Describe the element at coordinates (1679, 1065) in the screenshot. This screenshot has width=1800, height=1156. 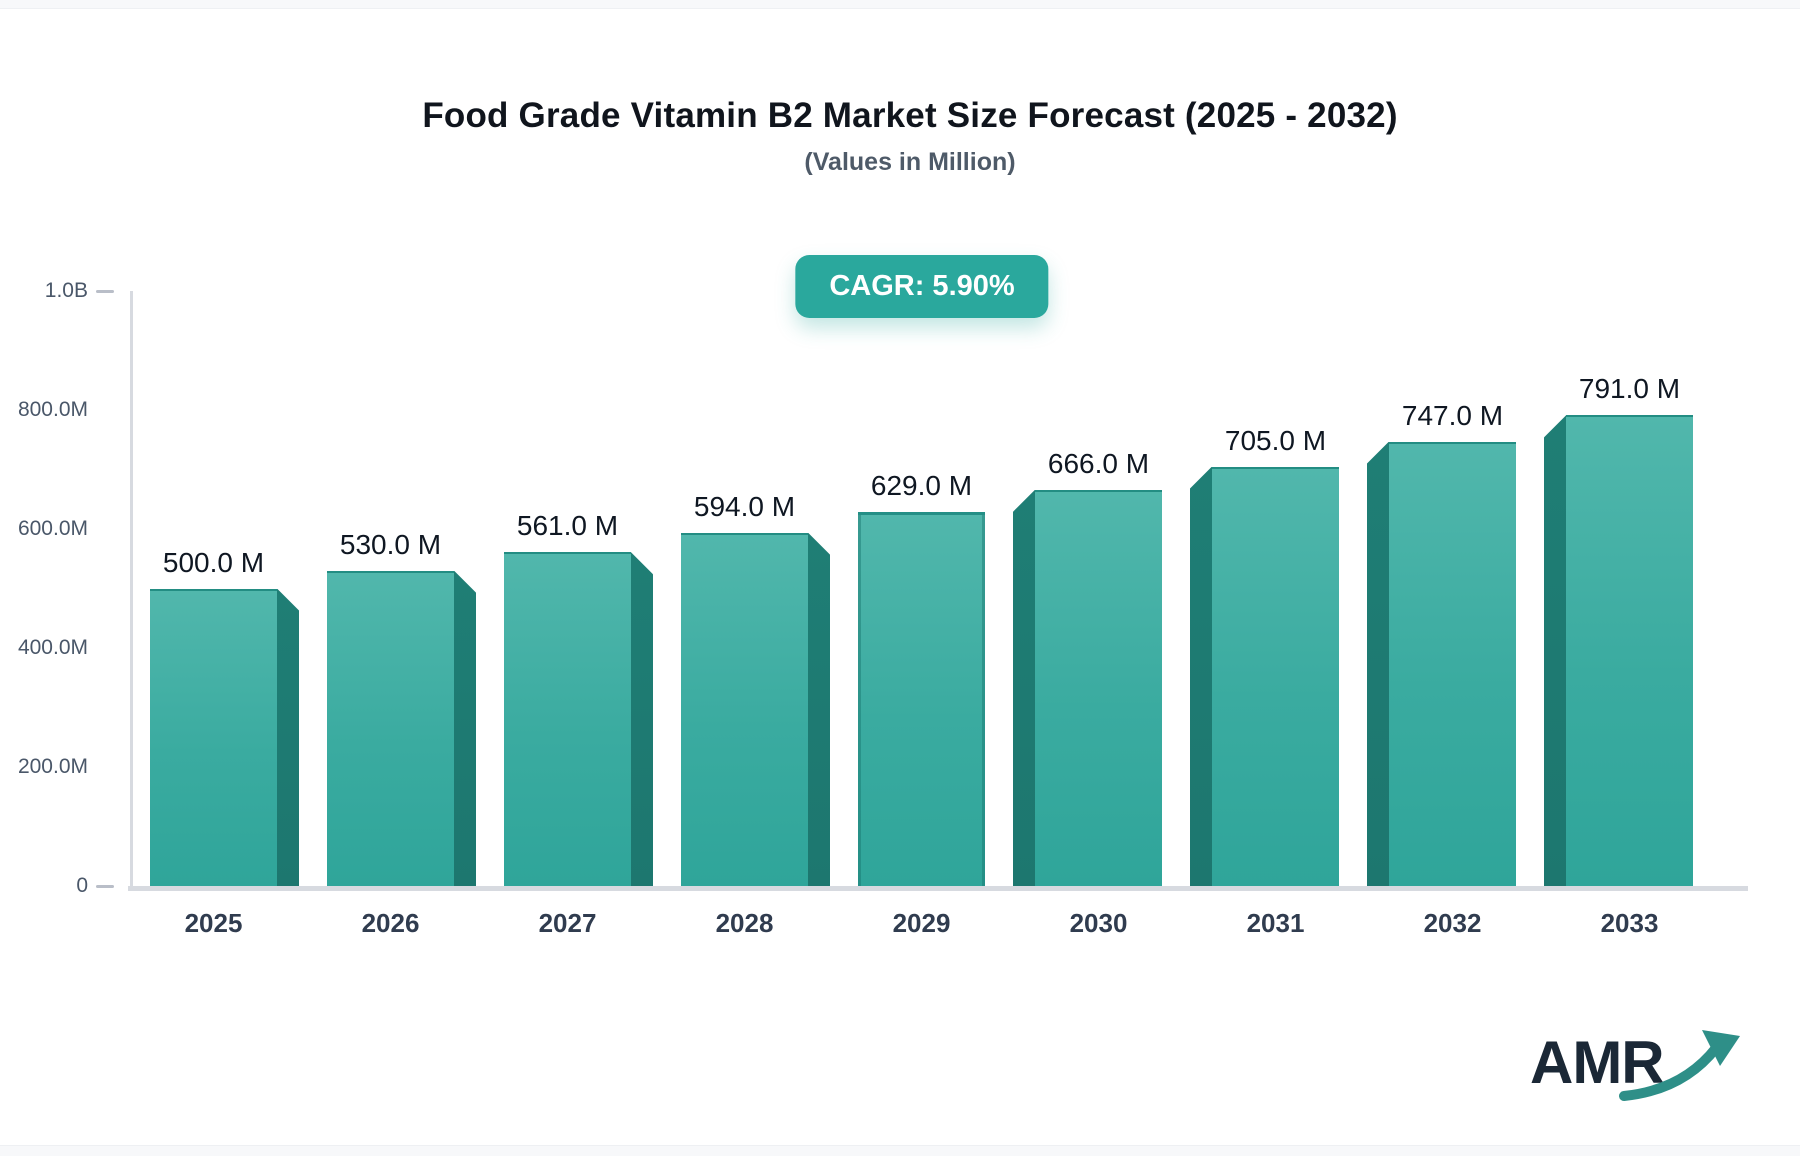
I see `trend-up-arrow-icon` at that location.